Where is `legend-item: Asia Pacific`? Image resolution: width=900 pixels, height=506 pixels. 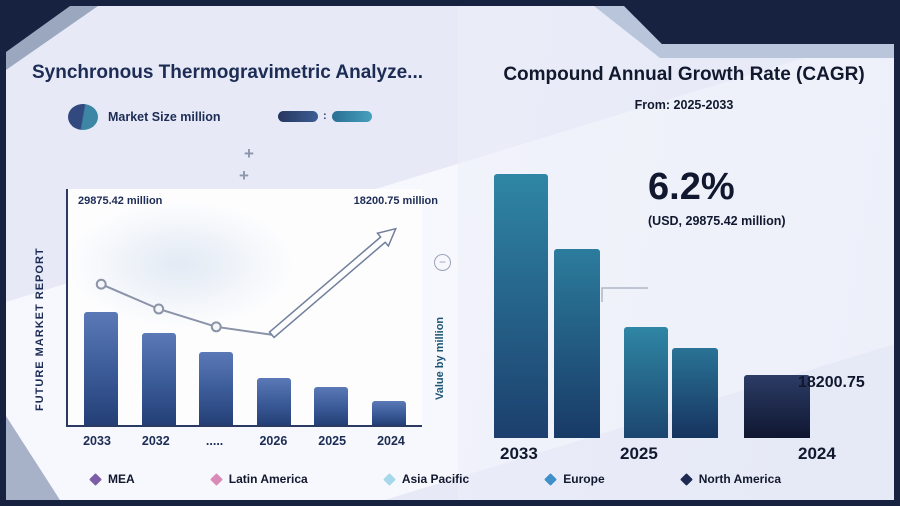
legend-item: Asia Pacific is located at coordinates (426, 479).